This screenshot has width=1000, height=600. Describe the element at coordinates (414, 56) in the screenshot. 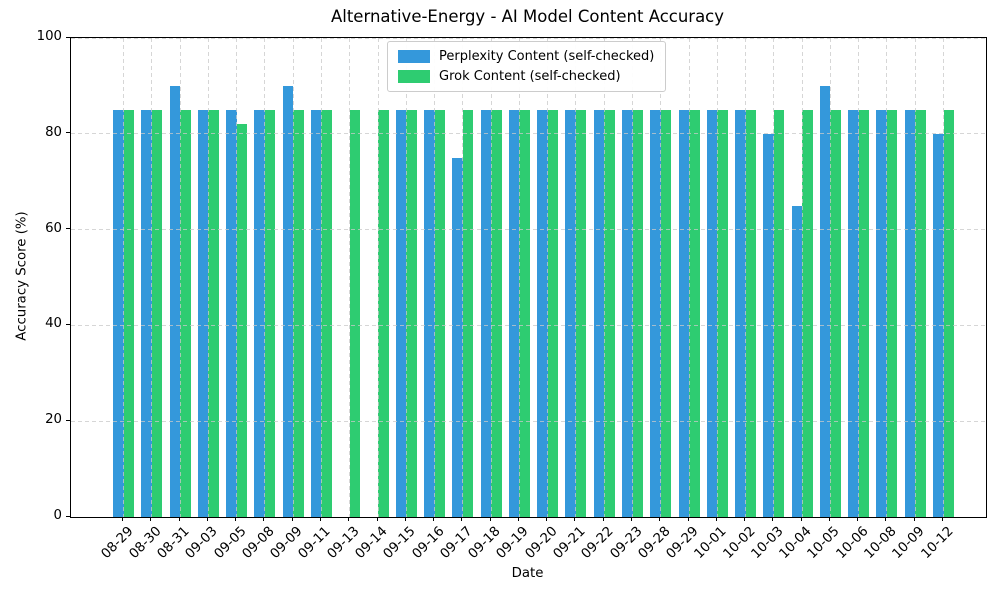

I see `legend-swatch-perplexity` at that location.